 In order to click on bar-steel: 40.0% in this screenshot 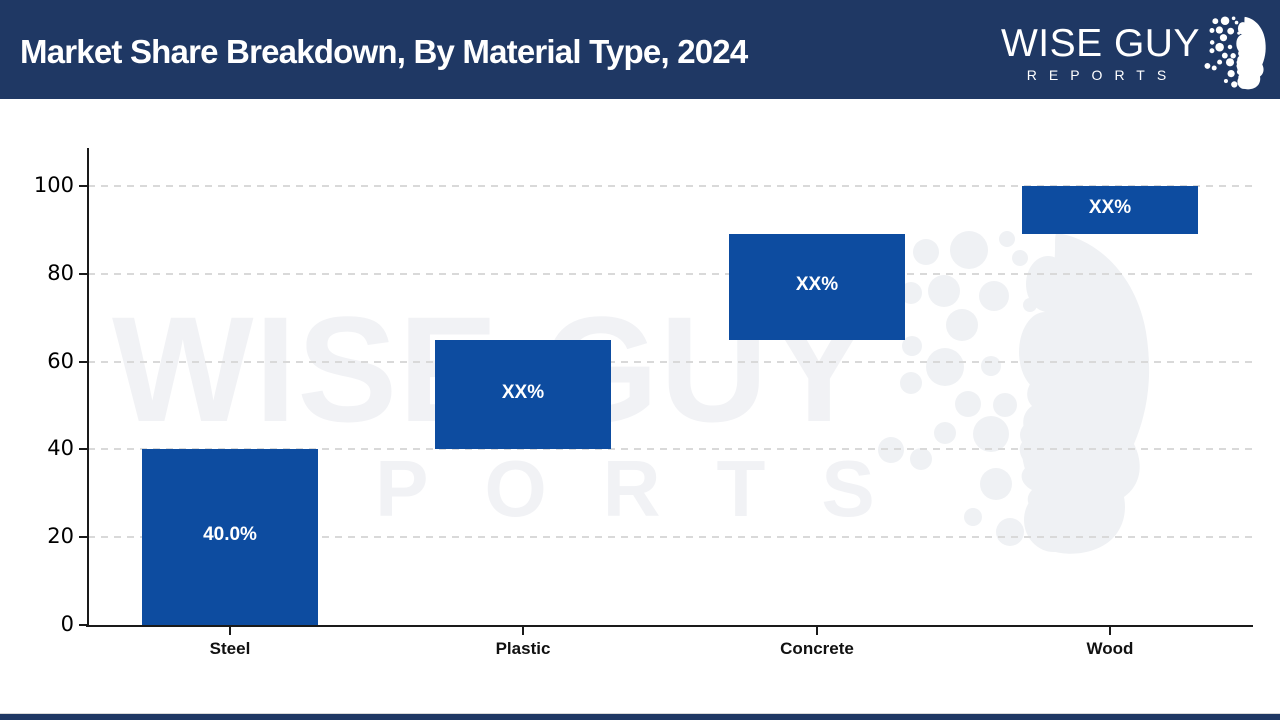, I will do `click(230, 537)`.